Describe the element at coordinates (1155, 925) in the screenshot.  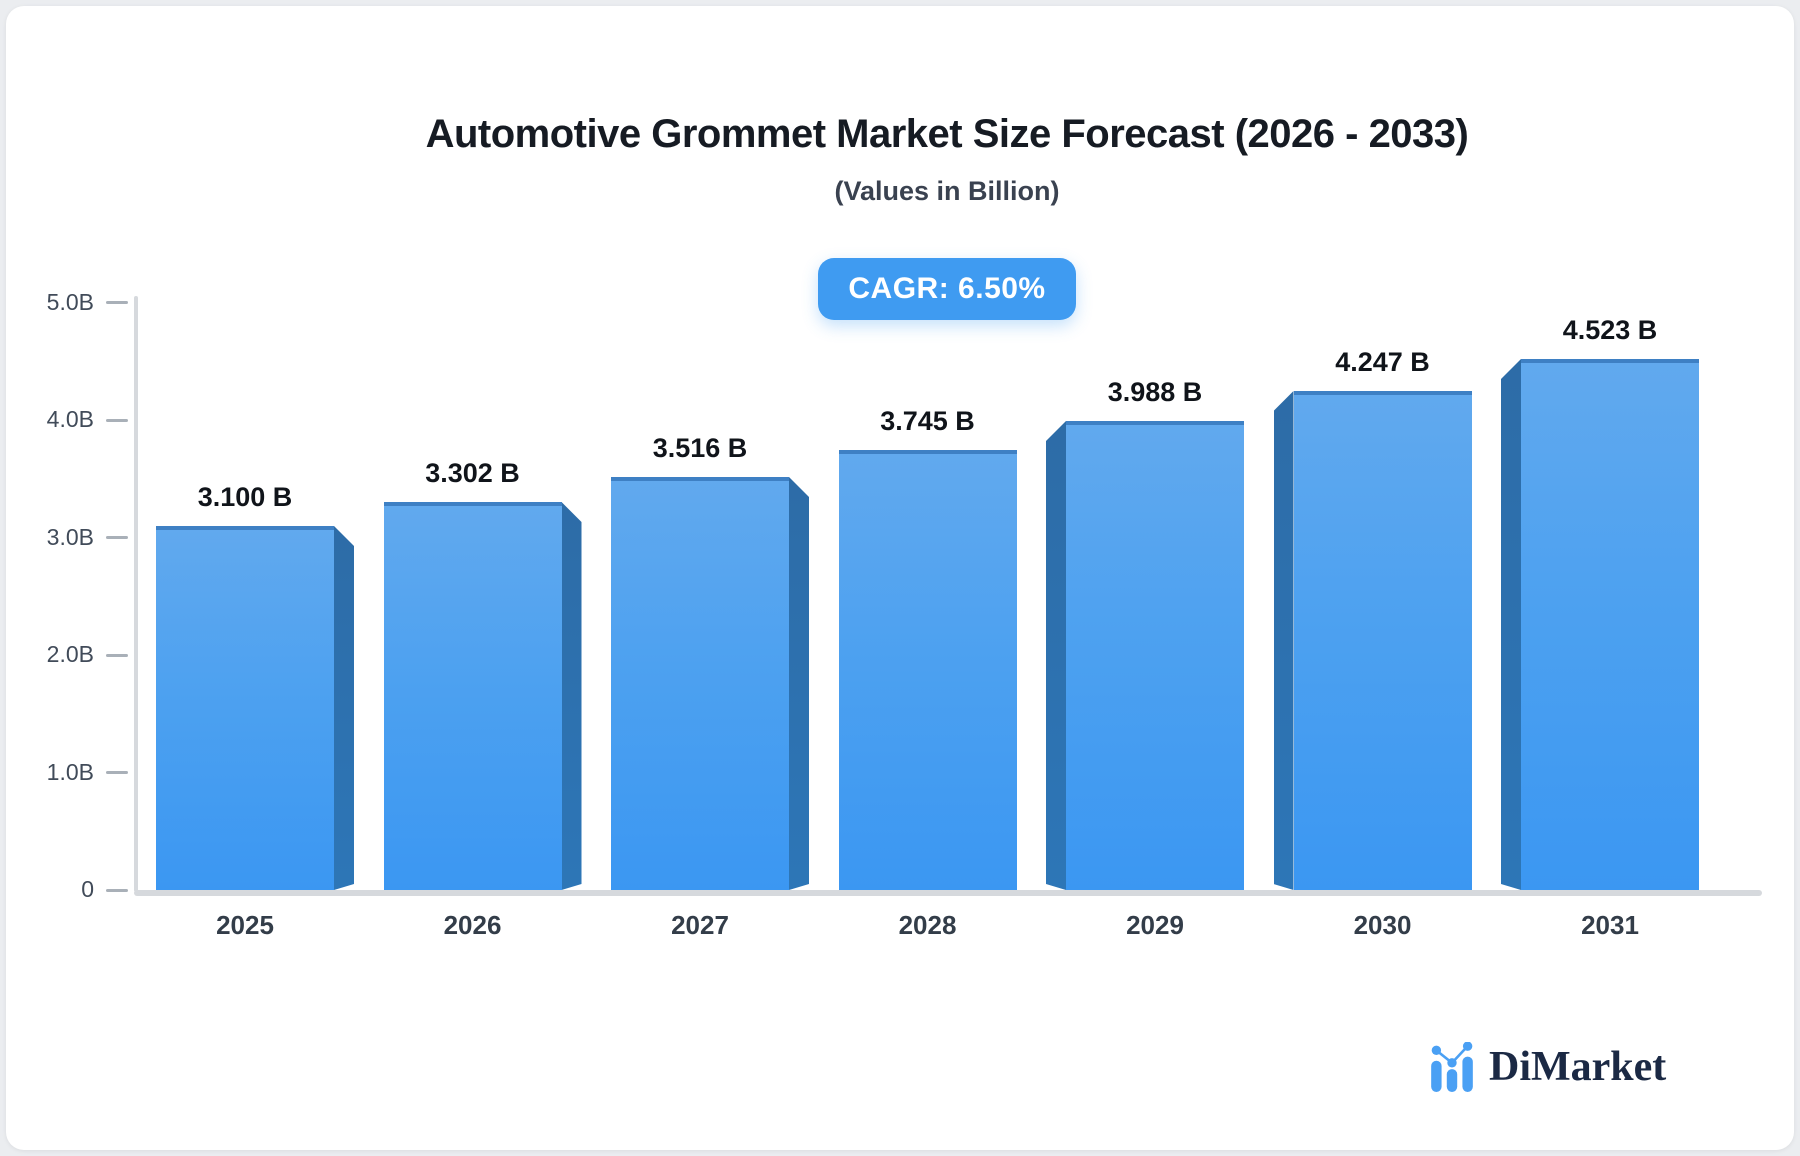
I see `x-axis-label: 2029` at that location.